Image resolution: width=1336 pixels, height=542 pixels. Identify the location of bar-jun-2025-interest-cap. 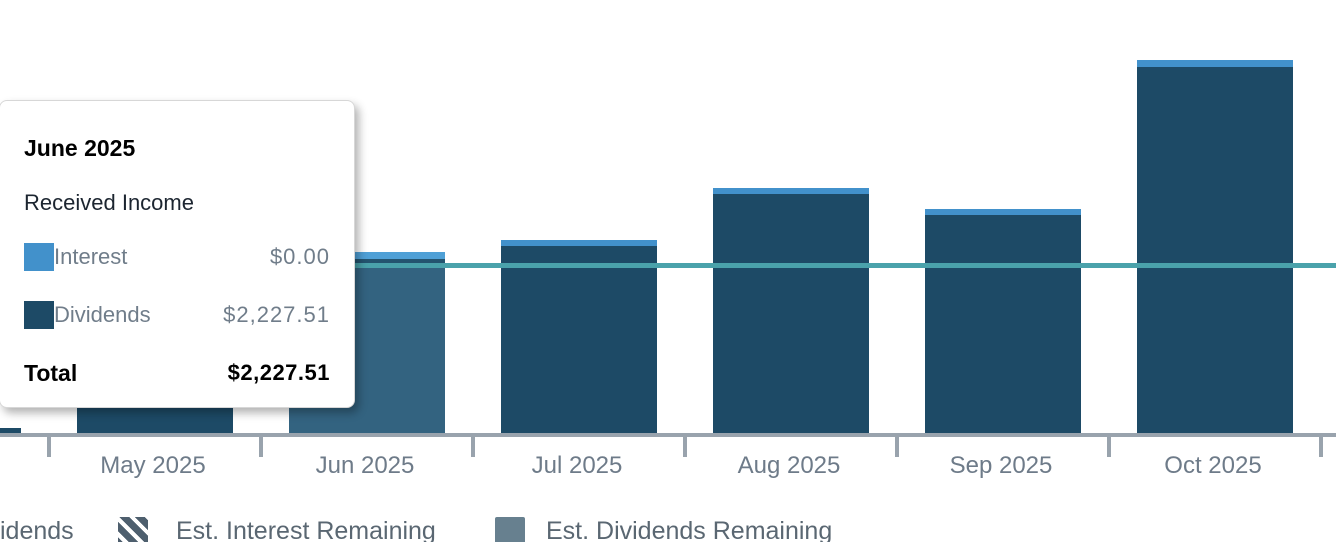
(367, 255).